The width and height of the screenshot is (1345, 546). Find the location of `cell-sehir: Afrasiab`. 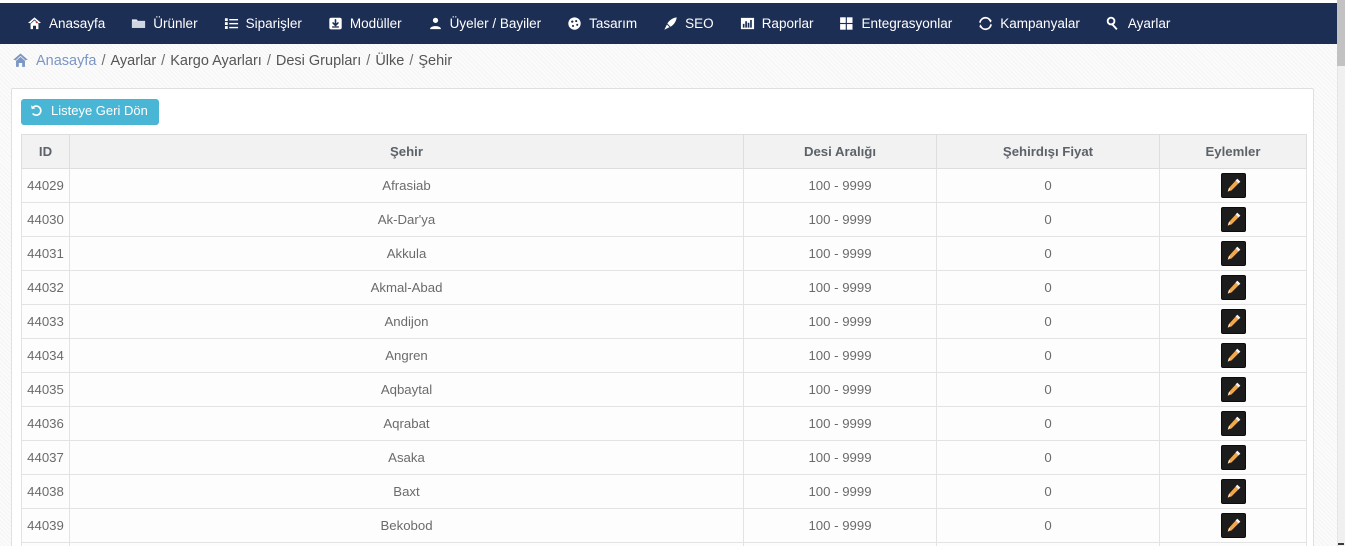

cell-sehir: Afrasiab is located at coordinates (406, 185).